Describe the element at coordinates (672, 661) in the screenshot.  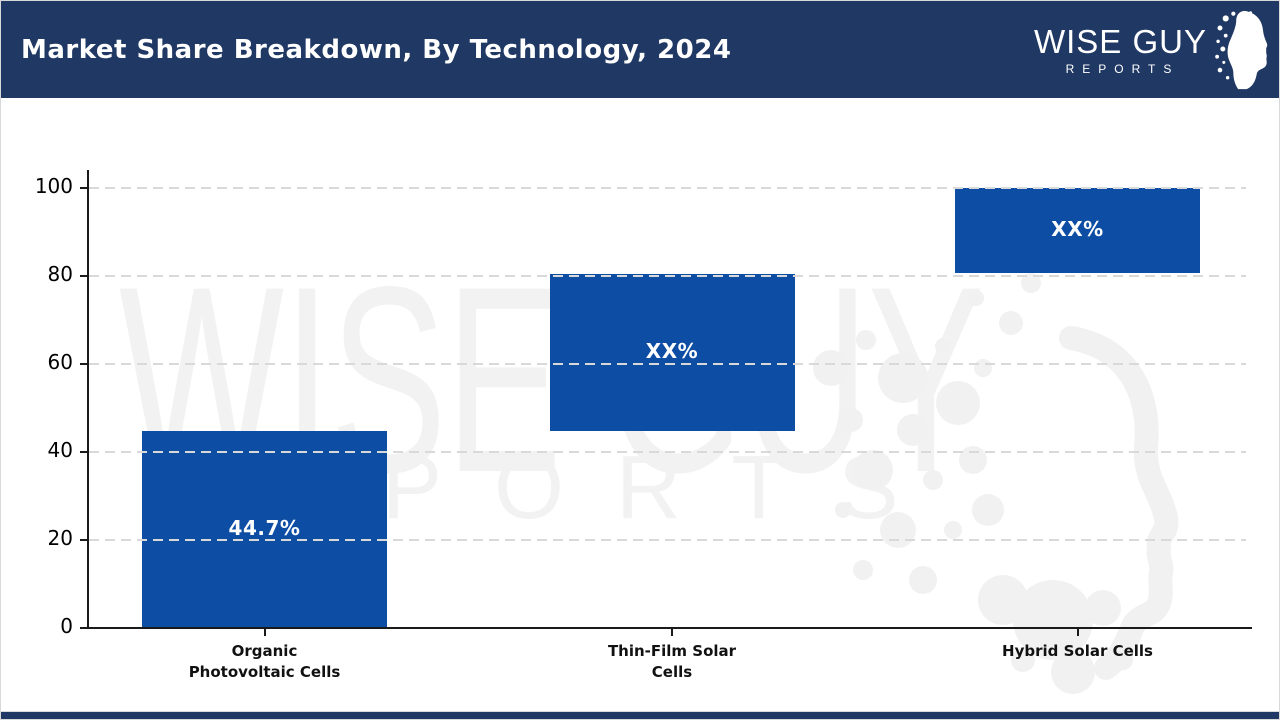
I see `x-tick-label: Thin-Film Solar Cells` at that location.